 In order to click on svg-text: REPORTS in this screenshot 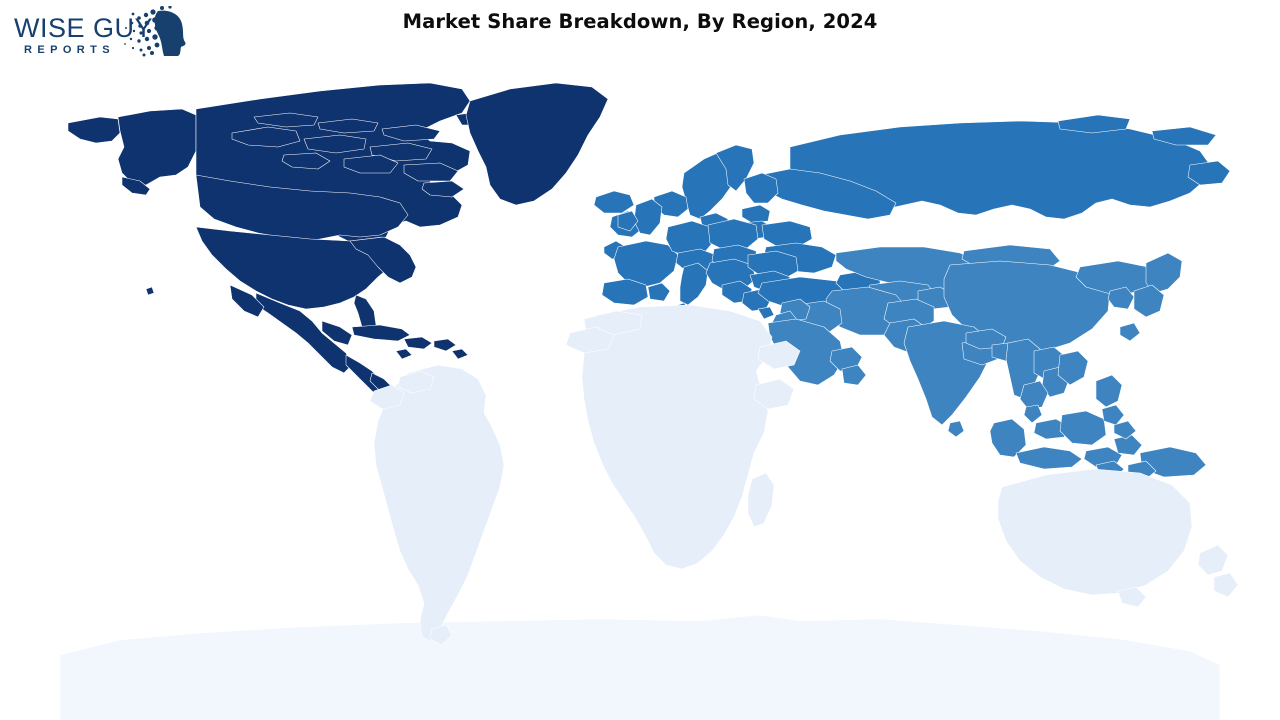, I will do `click(69, 50)`.